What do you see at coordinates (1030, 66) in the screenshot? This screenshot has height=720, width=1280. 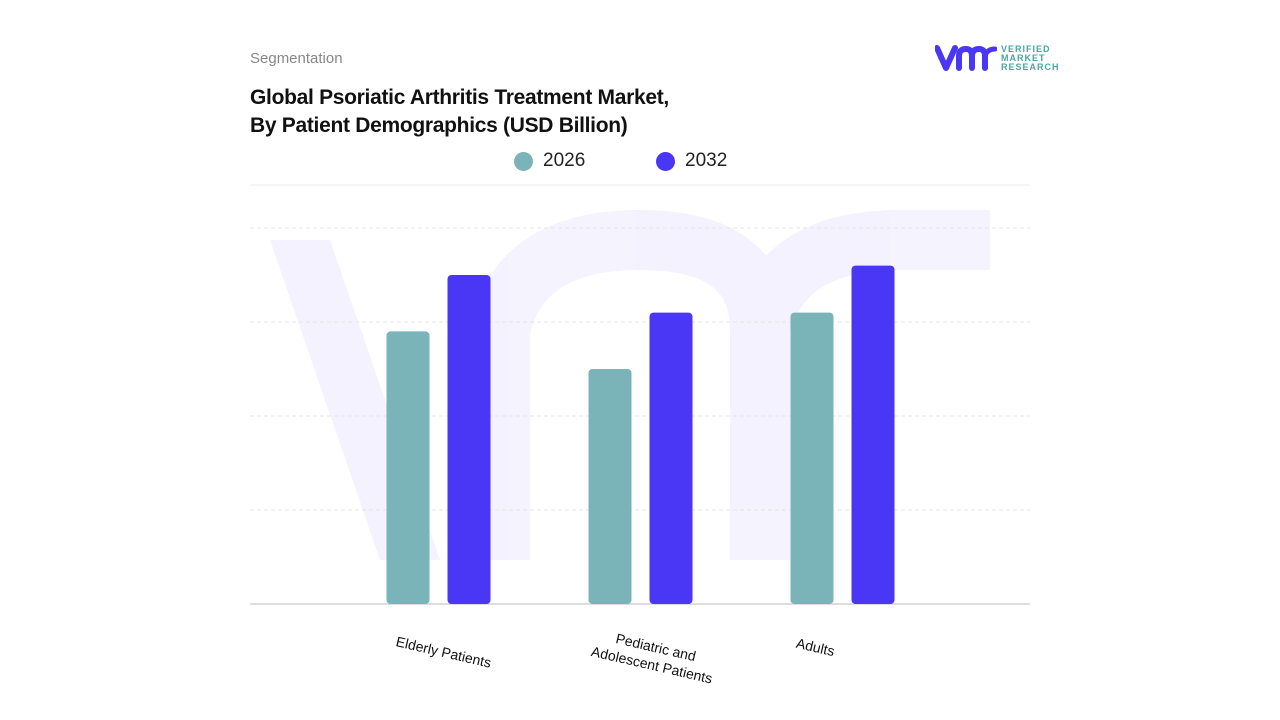 I see `logo-line3: RESEARCH` at bounding box center [1030, 66].